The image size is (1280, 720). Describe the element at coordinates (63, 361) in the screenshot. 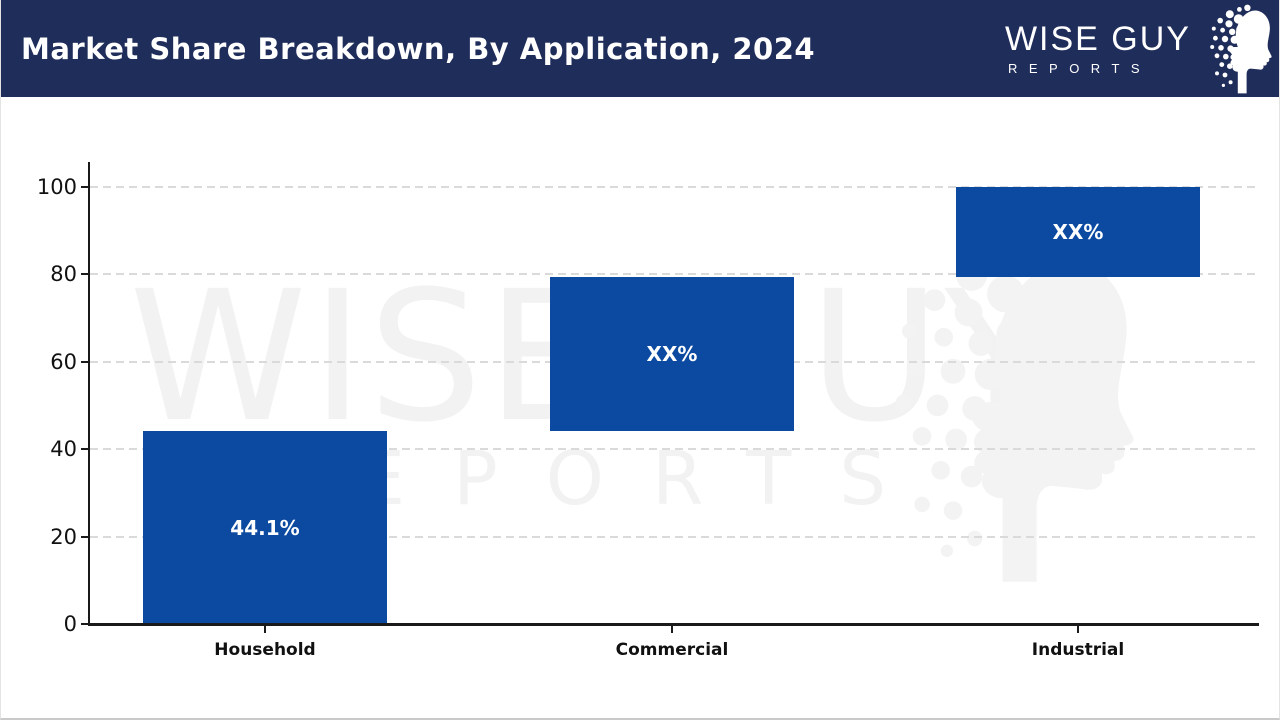

I see `y-tick-label-60: 60` at that location.